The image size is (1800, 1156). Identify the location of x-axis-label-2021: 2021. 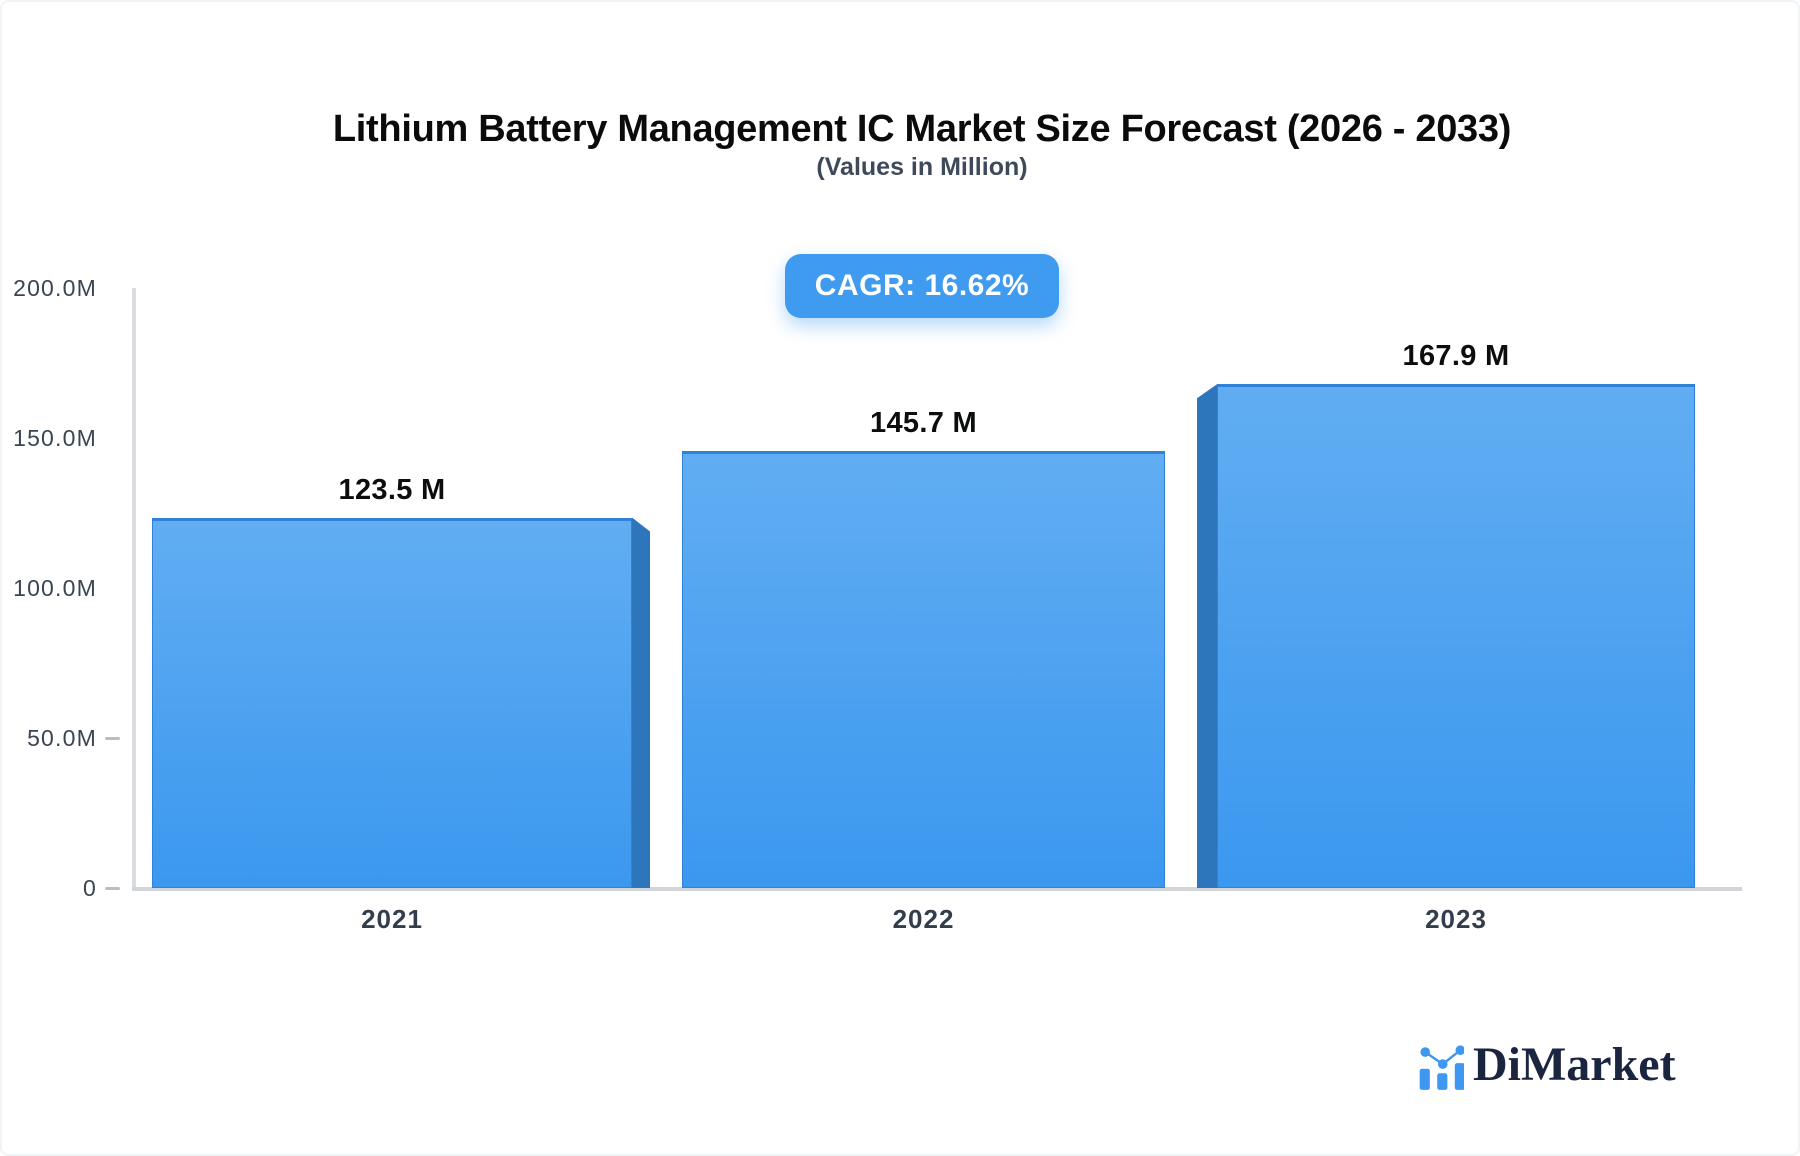
(392, 919).